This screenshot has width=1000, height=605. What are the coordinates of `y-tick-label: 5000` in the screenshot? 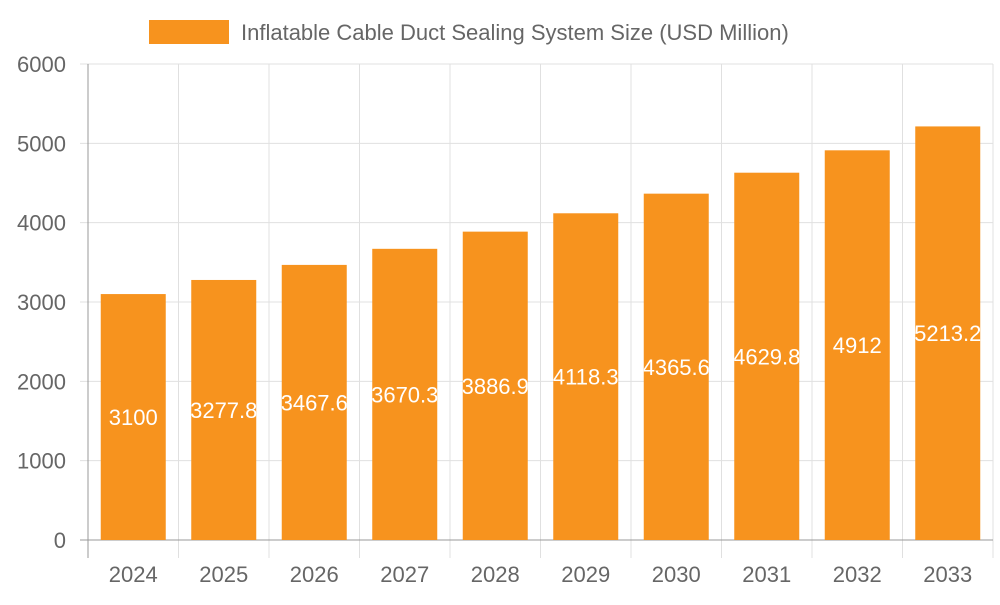 It's located at (41, 143).